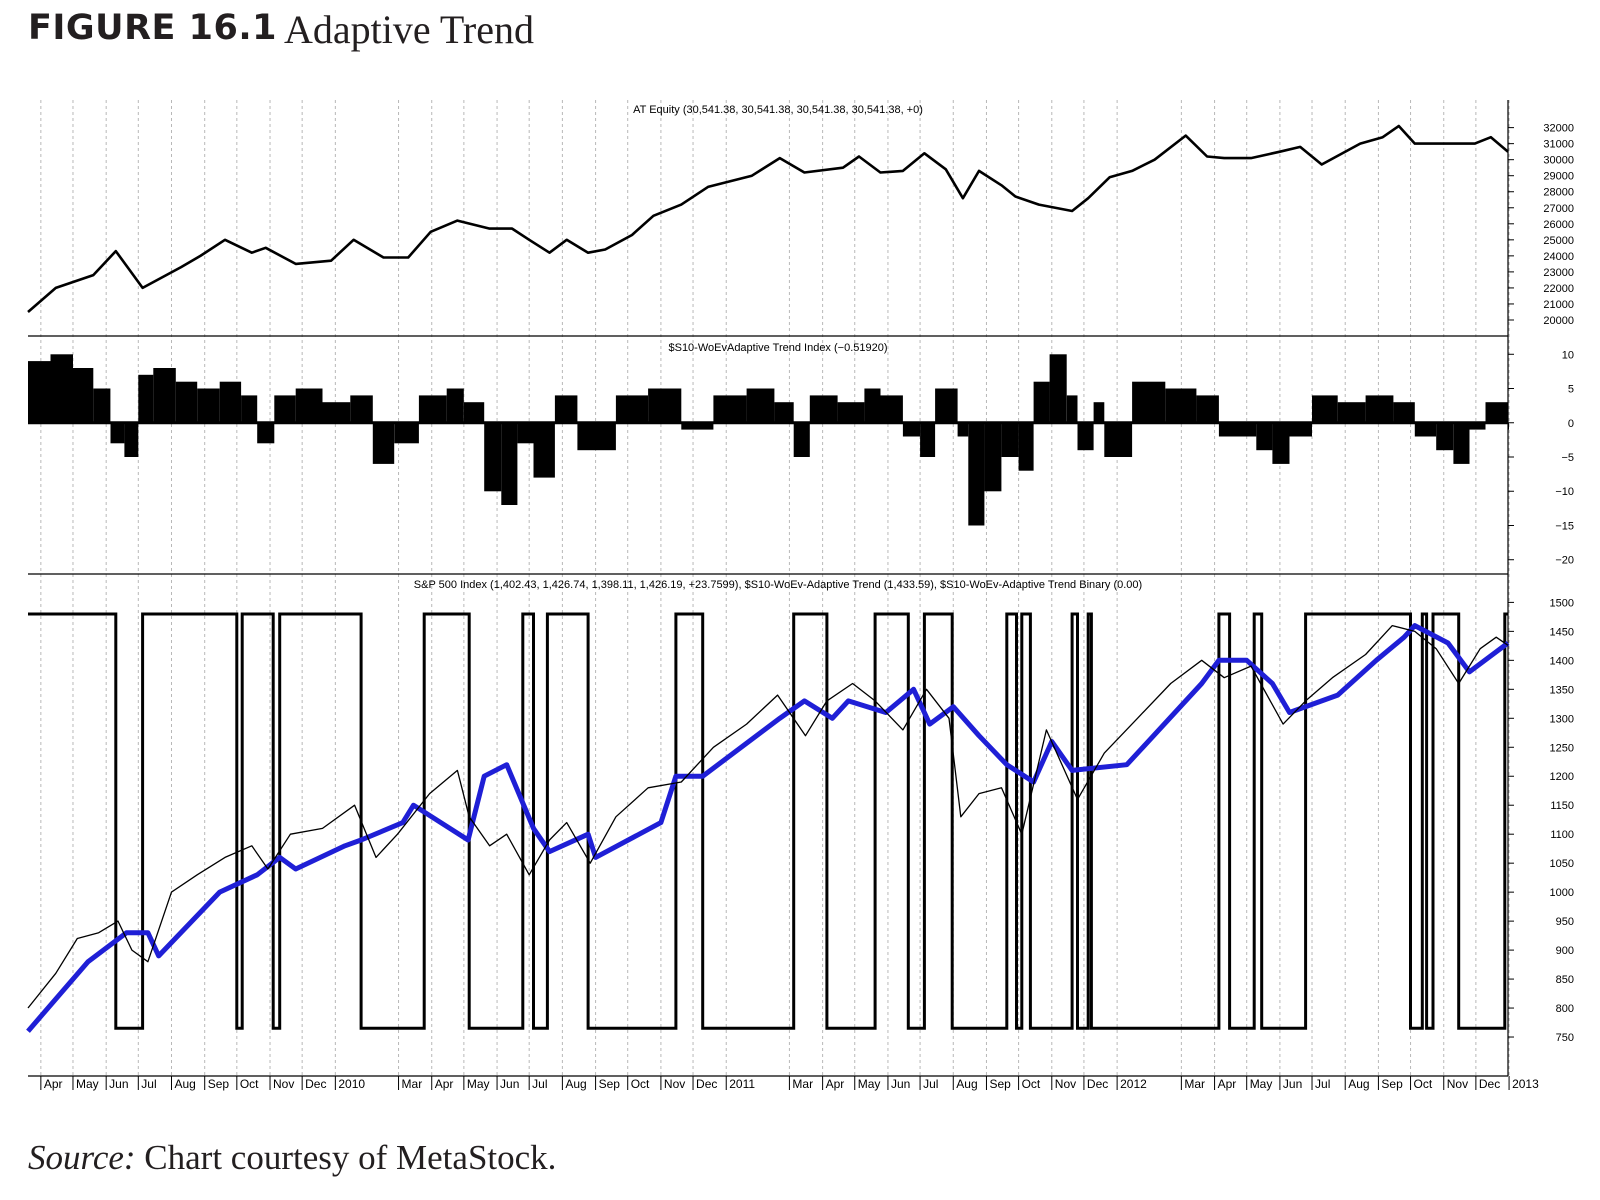 The image size is (1600, 1200). I want to click on time-axis-label: 2013, so click(1525, 1084).